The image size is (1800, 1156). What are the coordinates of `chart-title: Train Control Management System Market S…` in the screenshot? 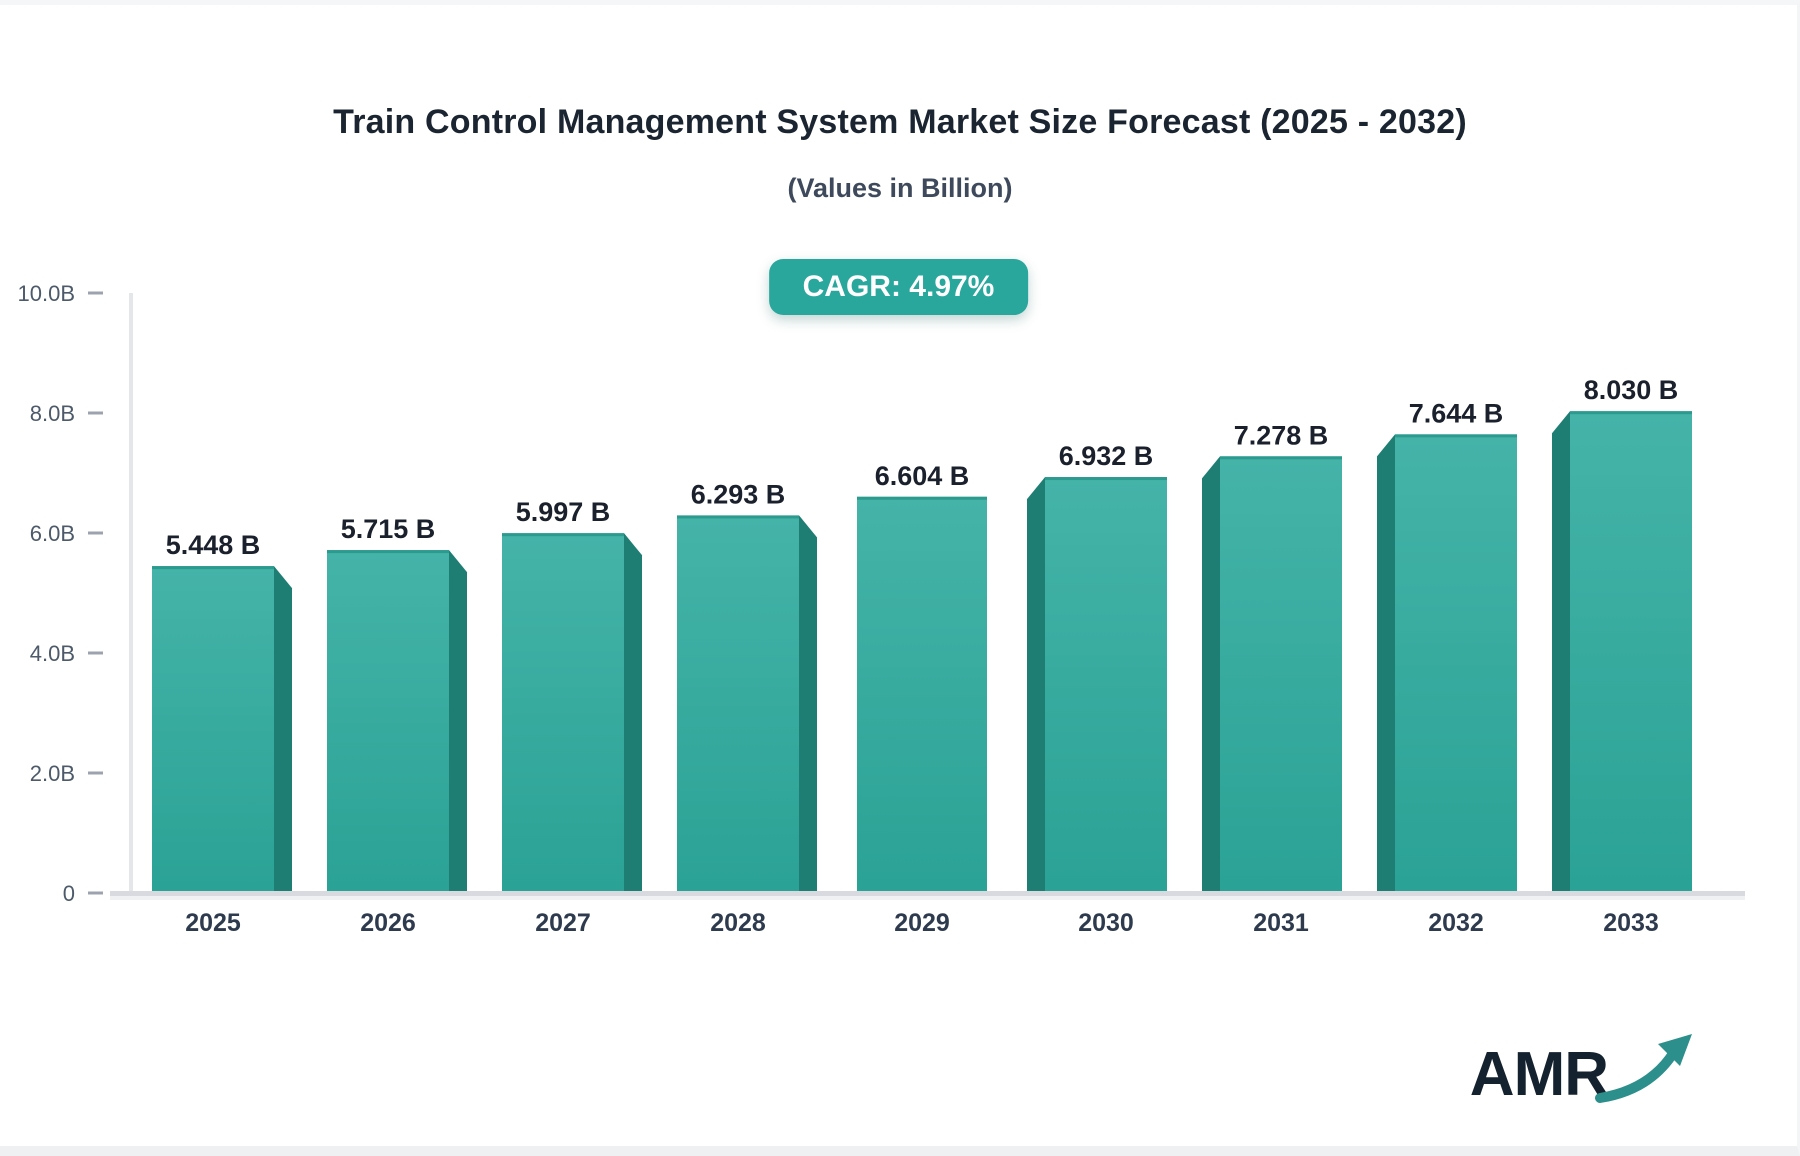 It's located at (900, 122).